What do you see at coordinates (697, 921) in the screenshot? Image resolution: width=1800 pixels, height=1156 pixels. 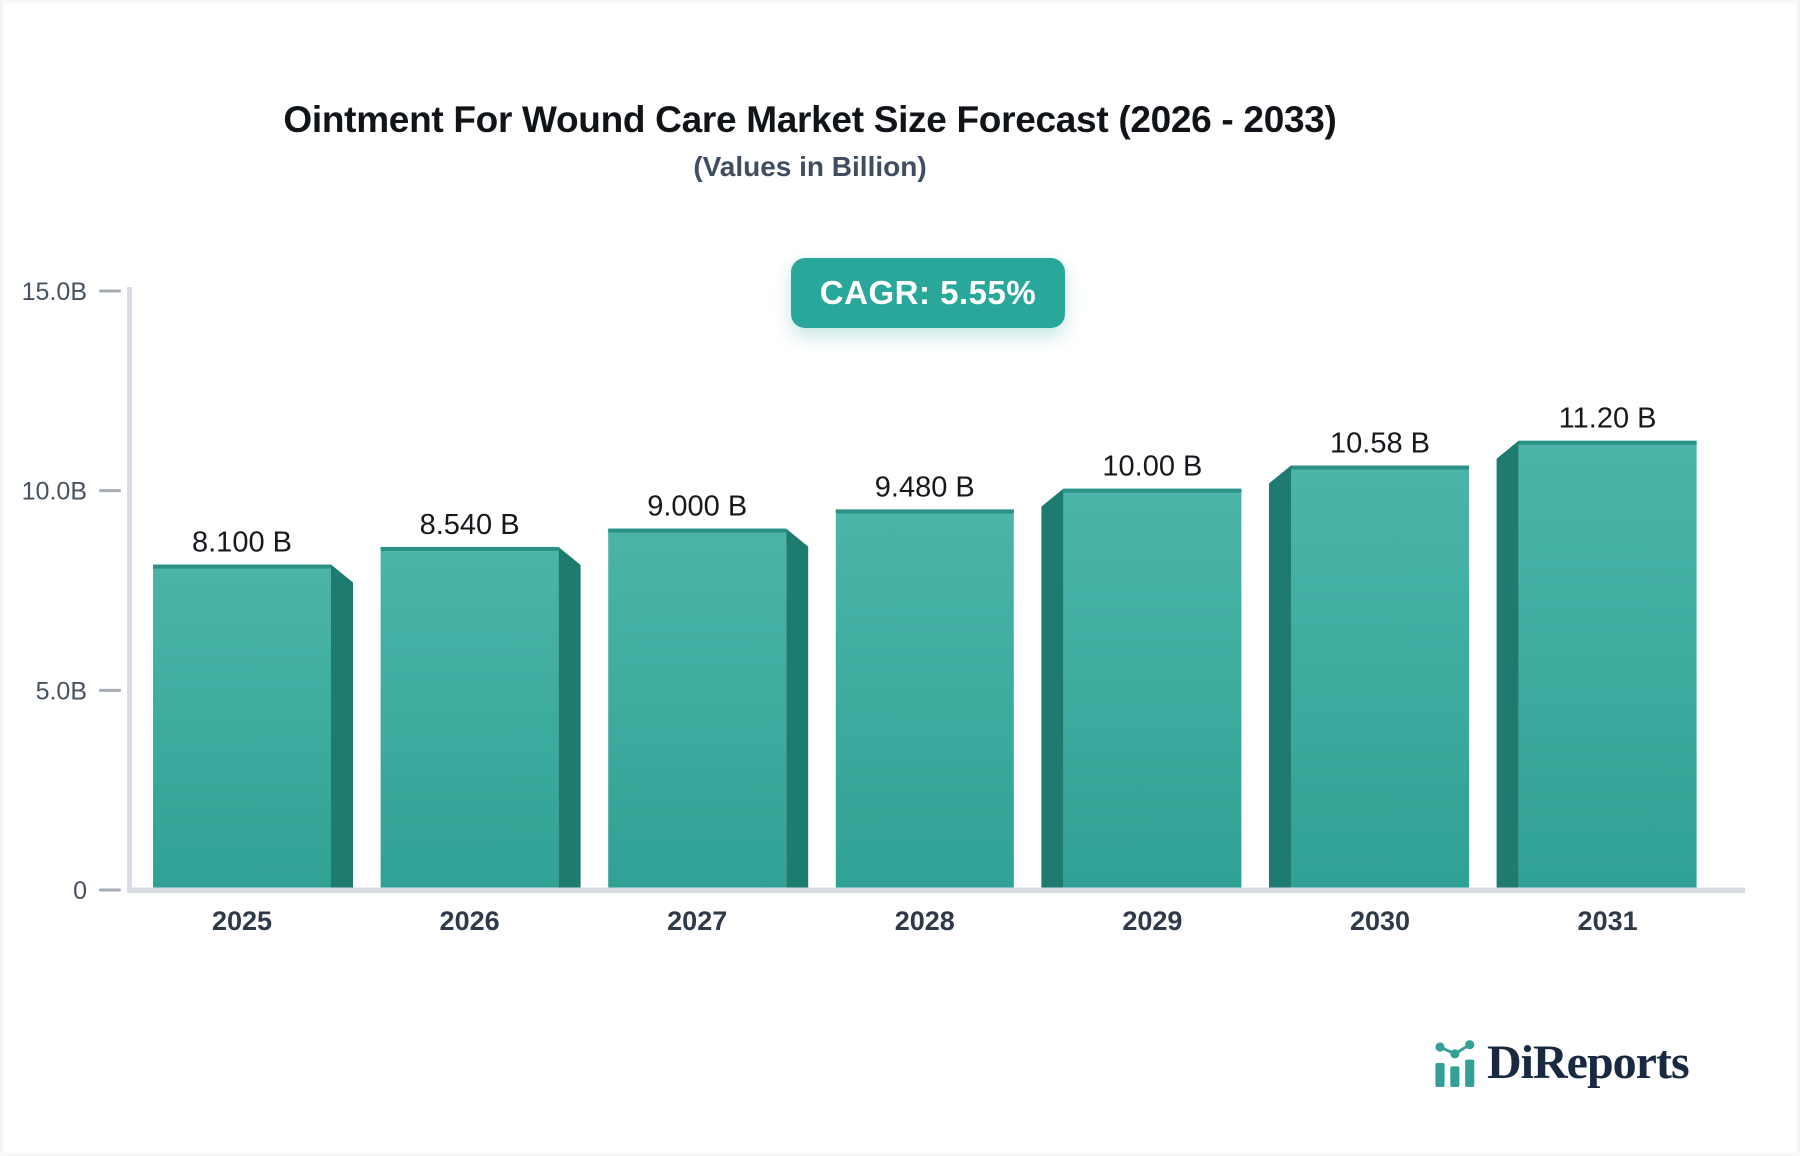 I see `x-axis-label: 2027` at bounding box center [697, 921].